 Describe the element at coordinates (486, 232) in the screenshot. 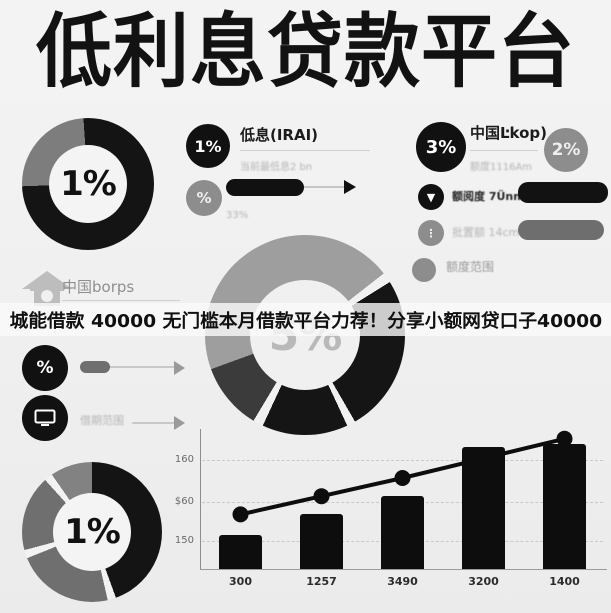

I see `kop-list-item-2-label: 批置额 14cm` at that location.